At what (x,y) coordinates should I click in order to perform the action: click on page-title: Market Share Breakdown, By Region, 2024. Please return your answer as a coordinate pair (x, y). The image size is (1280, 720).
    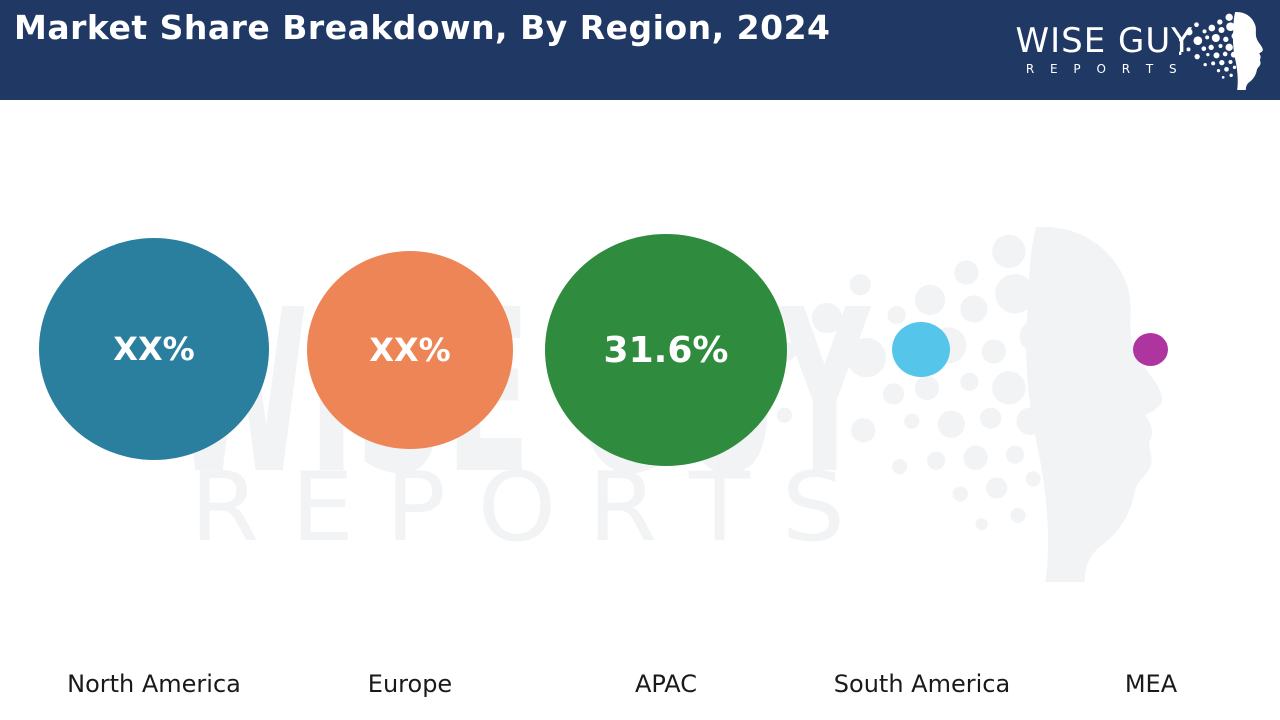
    Looking at the image, I should click on (422, 27).